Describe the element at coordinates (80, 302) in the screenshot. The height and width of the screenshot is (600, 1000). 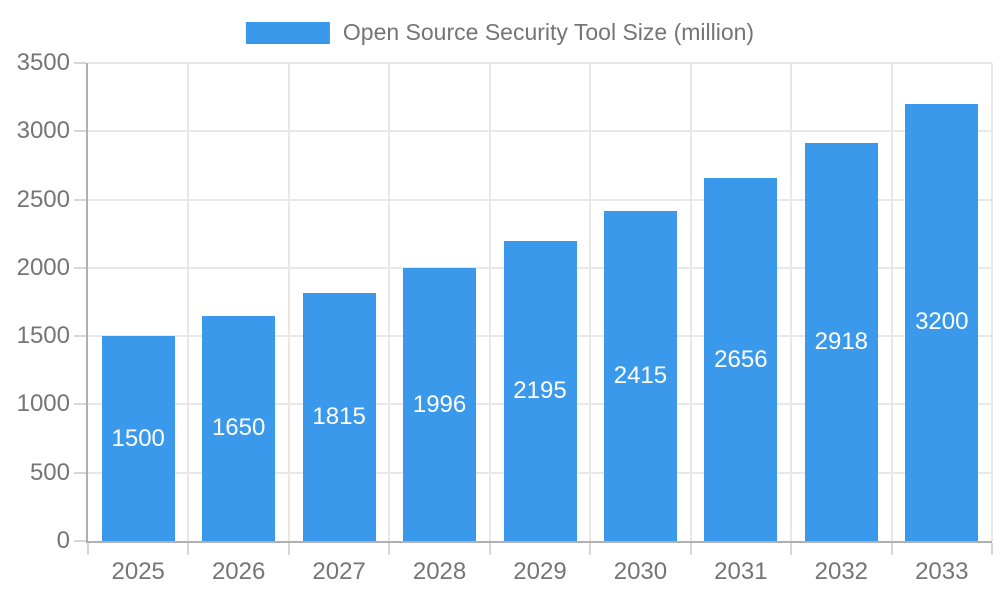
I see `y-axis-ticks` at that location.